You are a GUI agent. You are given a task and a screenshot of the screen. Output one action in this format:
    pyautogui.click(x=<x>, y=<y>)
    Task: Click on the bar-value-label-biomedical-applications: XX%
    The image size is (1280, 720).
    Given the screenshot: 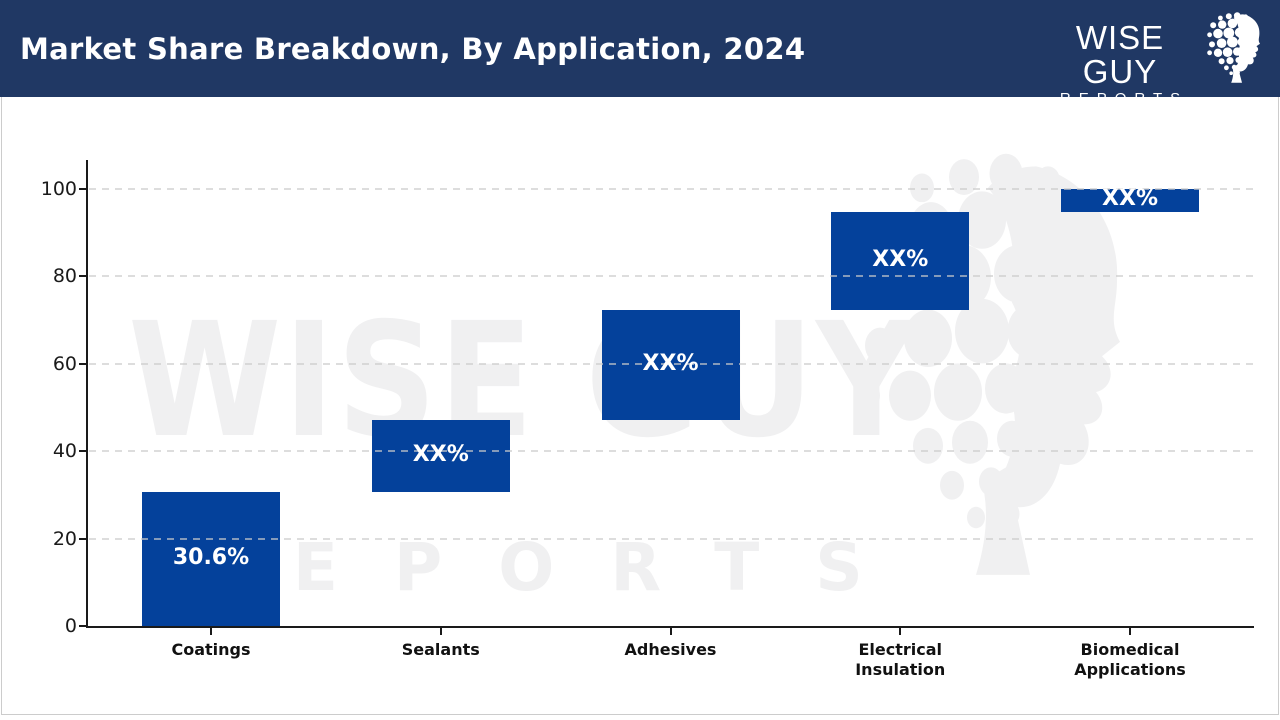 What is the action you would take?
    pyautogui.click(x=1130, y=199)
    